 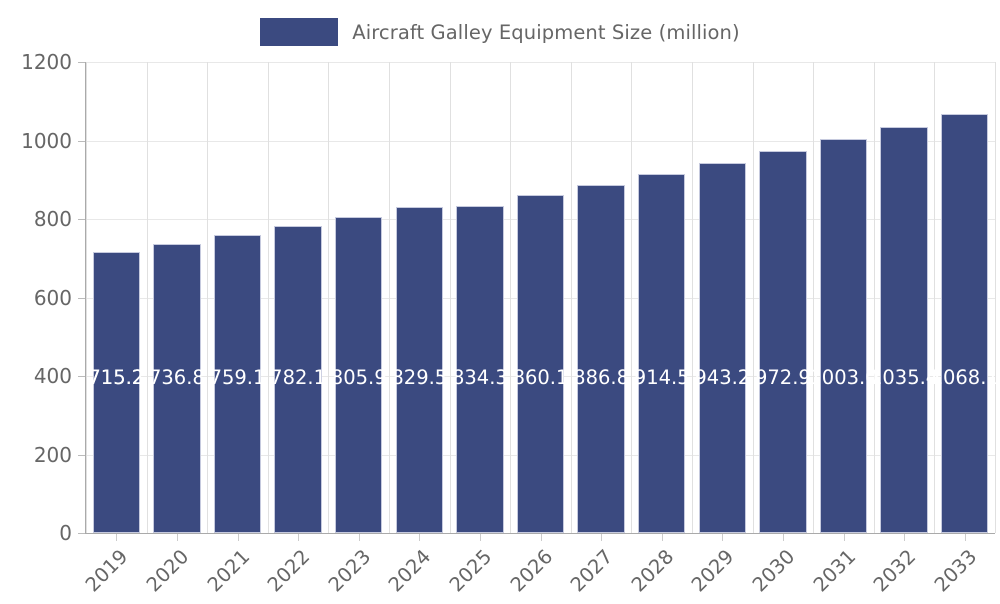 I want to click on bar-value-label-clip: 805.9, so click(x=358, y=381).